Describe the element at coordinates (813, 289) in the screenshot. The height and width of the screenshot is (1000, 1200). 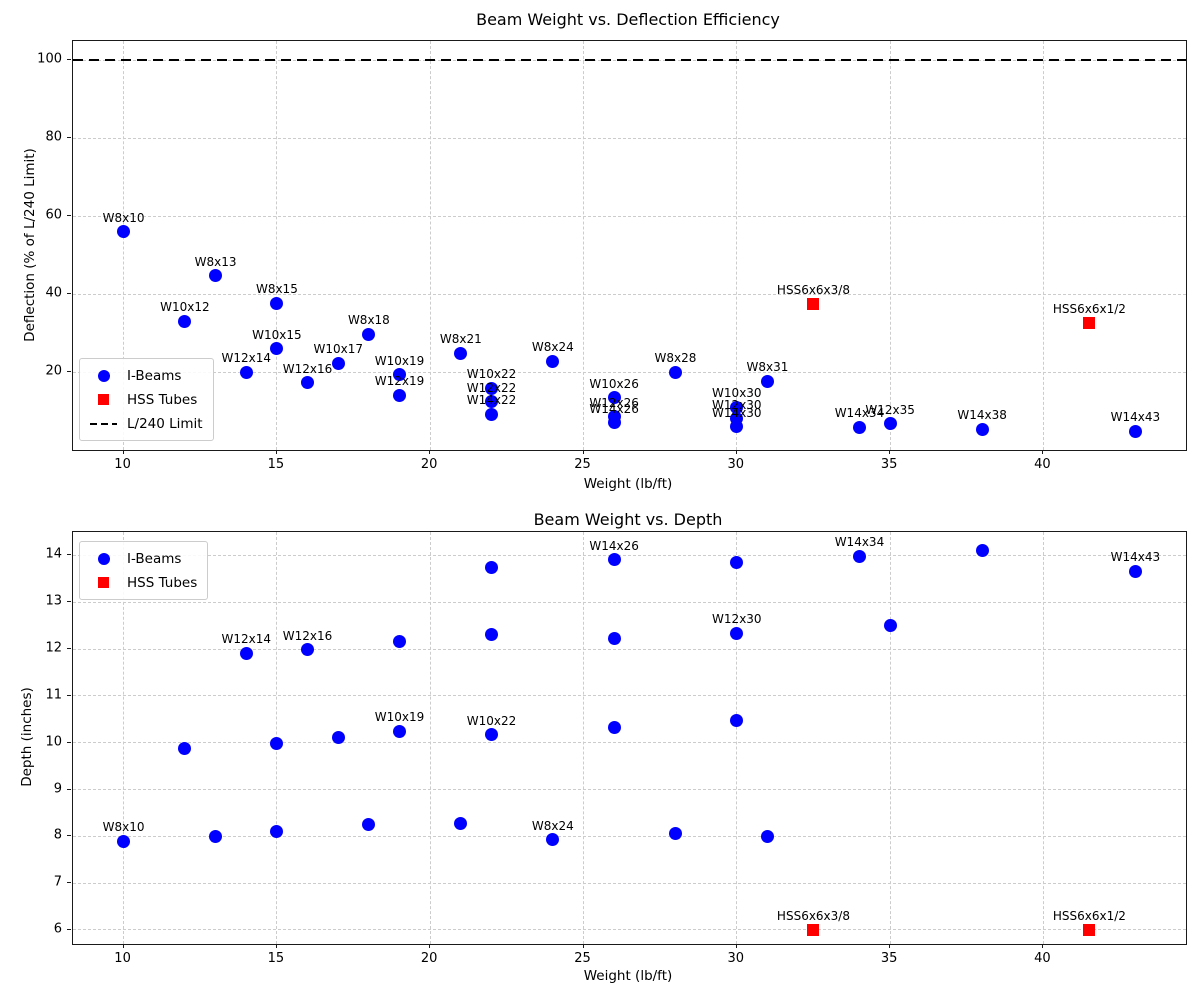
I see `point-label: HSS6x6x3/8` at that location.